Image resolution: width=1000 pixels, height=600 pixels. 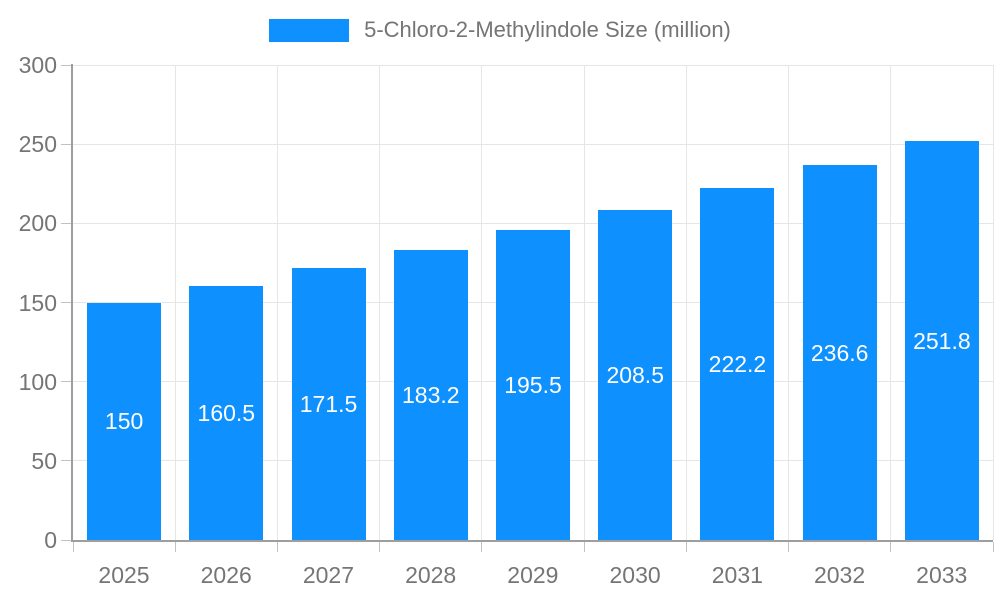 What do you see at coordinates (942, 575) in the screenshot?
I see `x-axis-label: 2033` at bounding box center [942, 575].